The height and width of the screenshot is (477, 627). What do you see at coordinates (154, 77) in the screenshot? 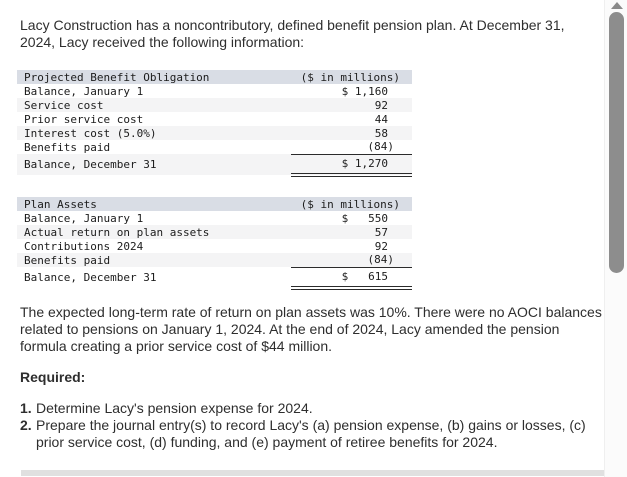
I see `table-title: Projected Benefit Obligation` at bounding box center [154, 77].